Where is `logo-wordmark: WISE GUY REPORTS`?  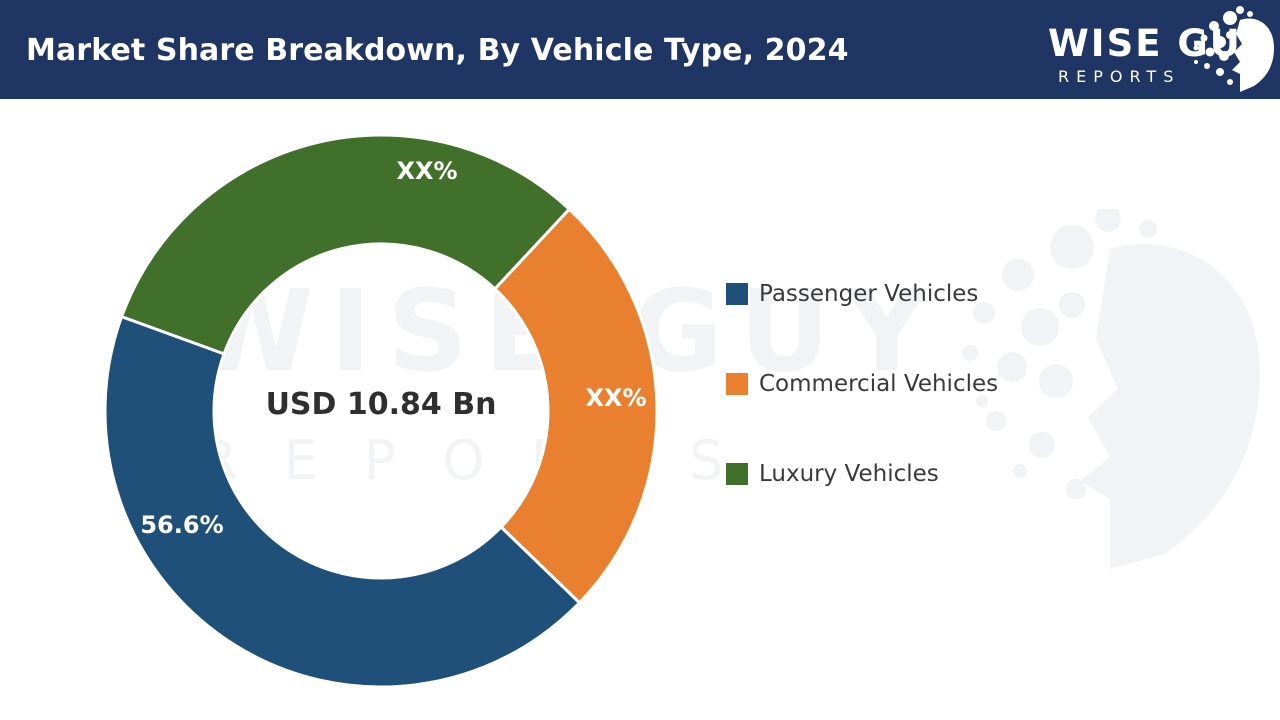
logo-wordmark: WISE GUY REPORTS is located at coordinates (1159, 54).